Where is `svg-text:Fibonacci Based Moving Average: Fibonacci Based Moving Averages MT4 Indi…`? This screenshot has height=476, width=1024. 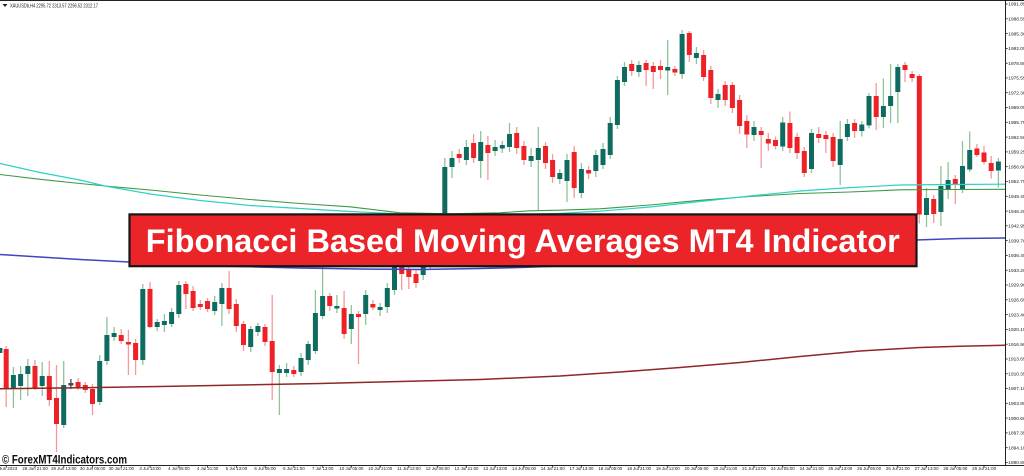 svg-text:Fibonacci Based Moving Average: Fibonacci Based Moving Averages MT4 Indi… is located at coordinates (523, 241).